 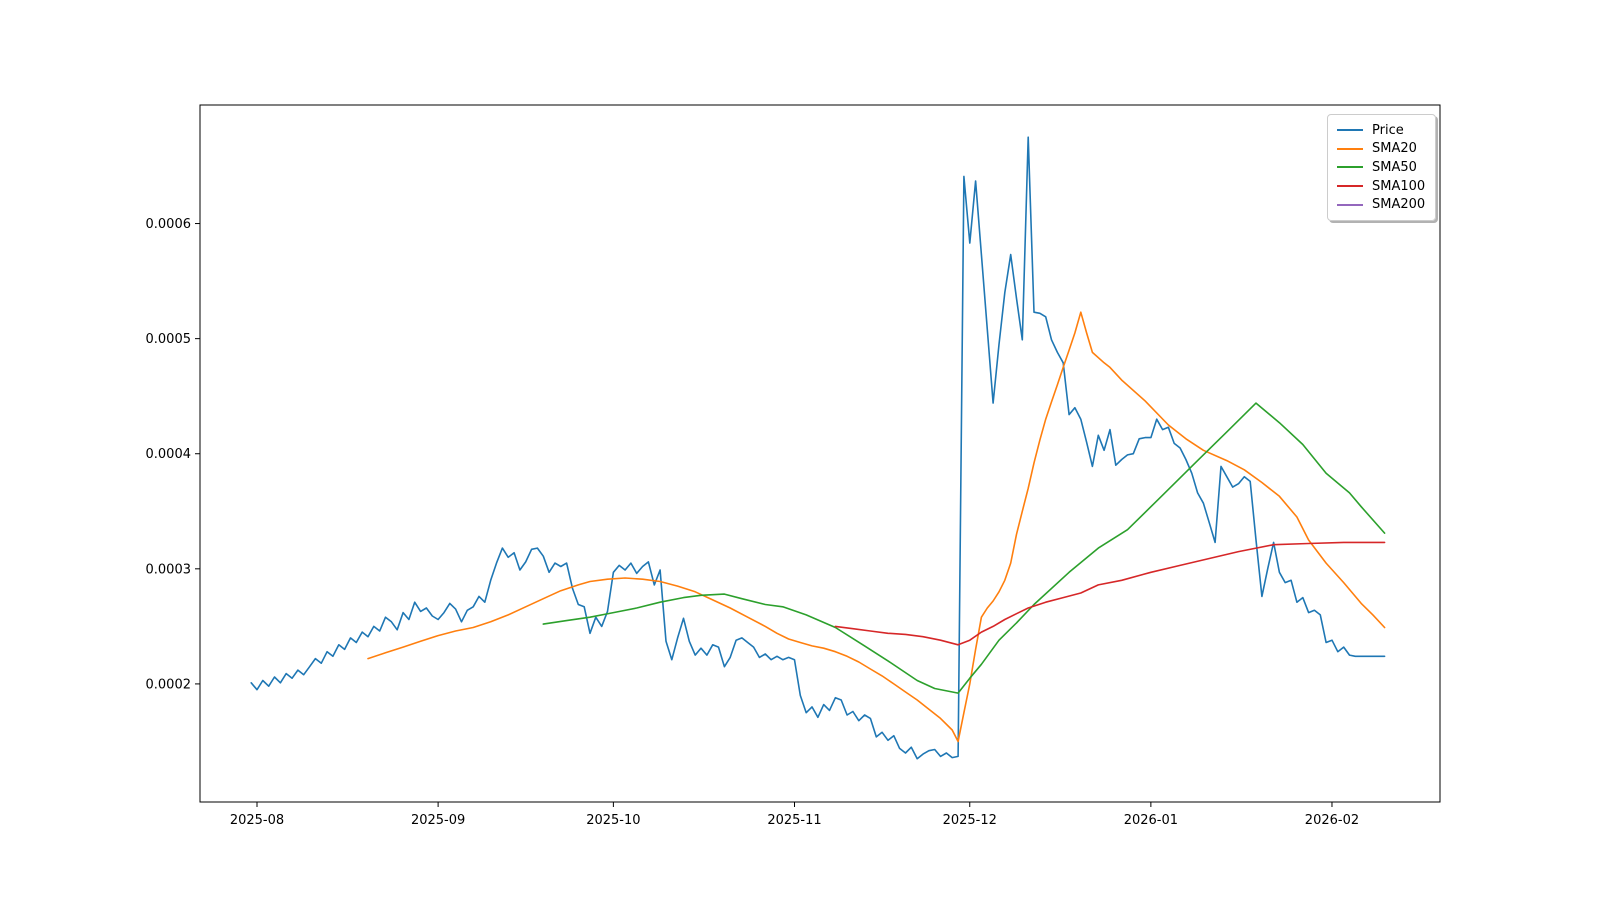 What do you see at coordinates (1350, 148) in the screenshot?
I see `legend-swatch-sma20-icon` at bounding box center [1350, 148].